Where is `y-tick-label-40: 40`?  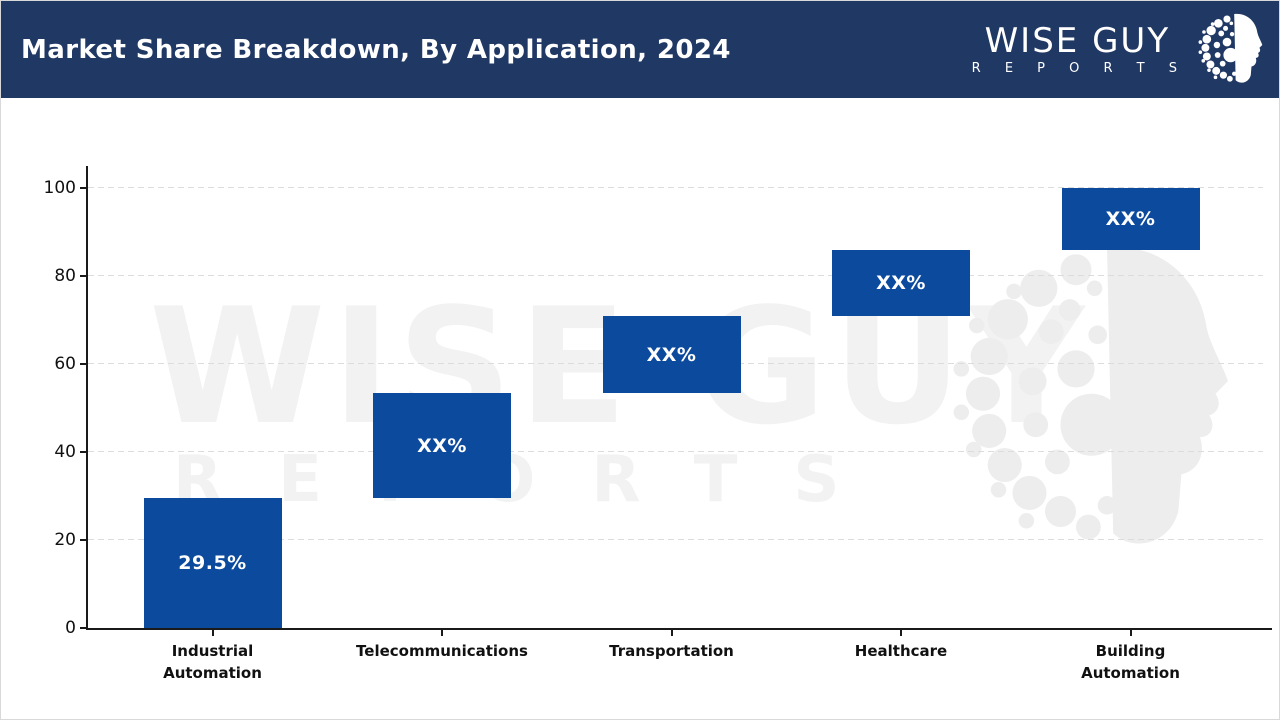
y-tick-label-40: 40 is located at coordinates (65, 452).